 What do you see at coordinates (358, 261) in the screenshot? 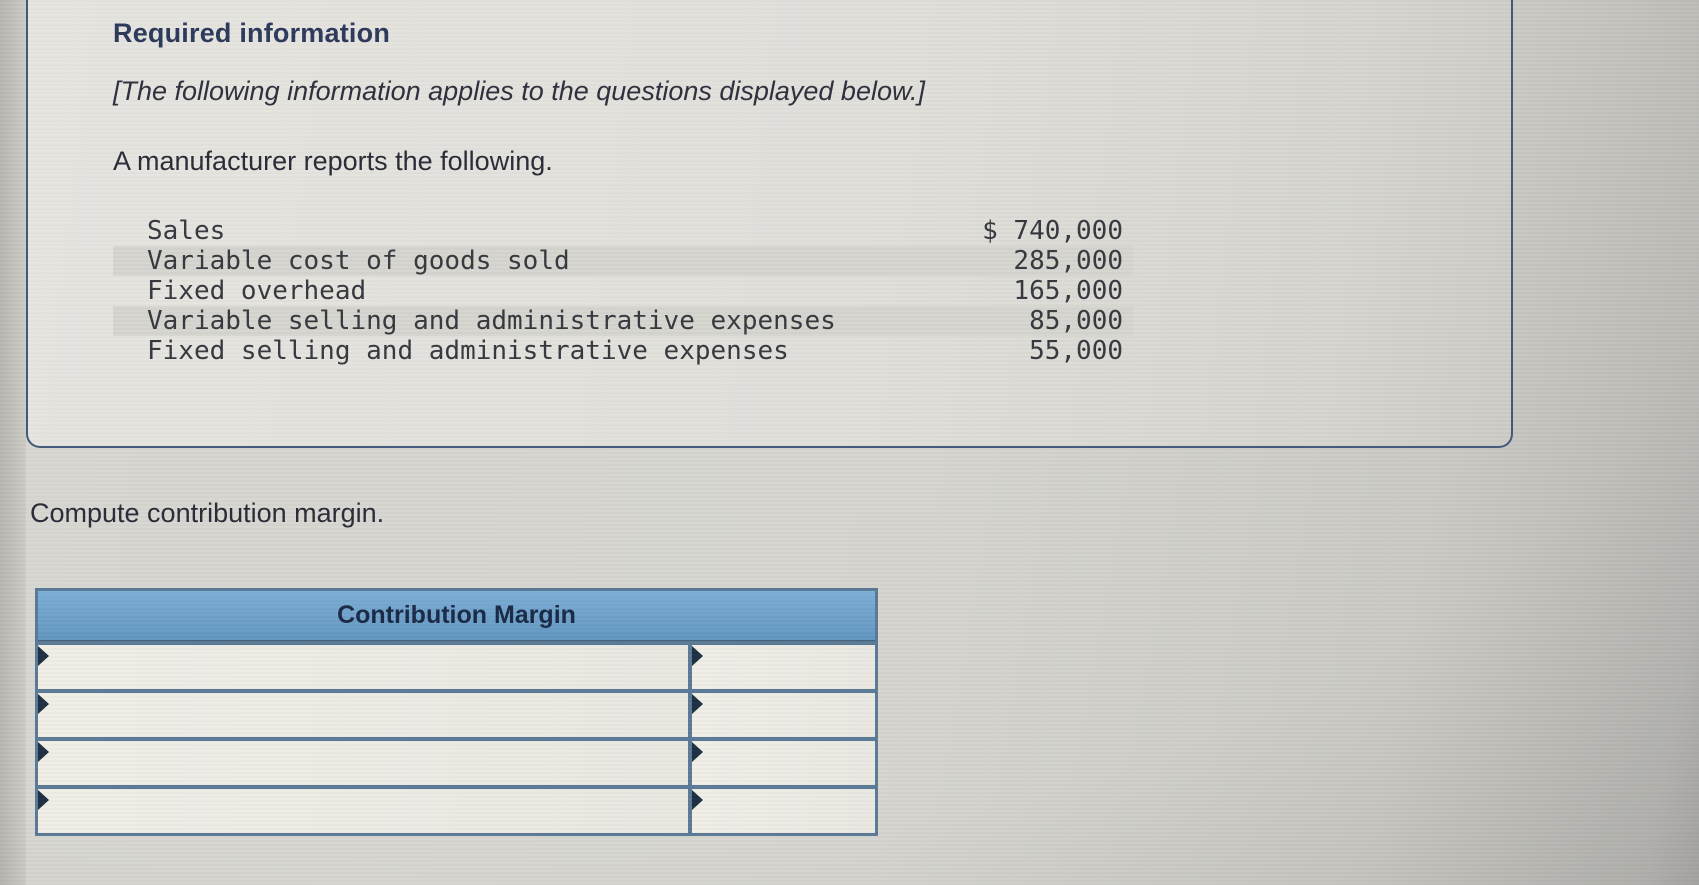
I see `financial-label: Variable cost of goods sold` at bounding box center [358, 261].